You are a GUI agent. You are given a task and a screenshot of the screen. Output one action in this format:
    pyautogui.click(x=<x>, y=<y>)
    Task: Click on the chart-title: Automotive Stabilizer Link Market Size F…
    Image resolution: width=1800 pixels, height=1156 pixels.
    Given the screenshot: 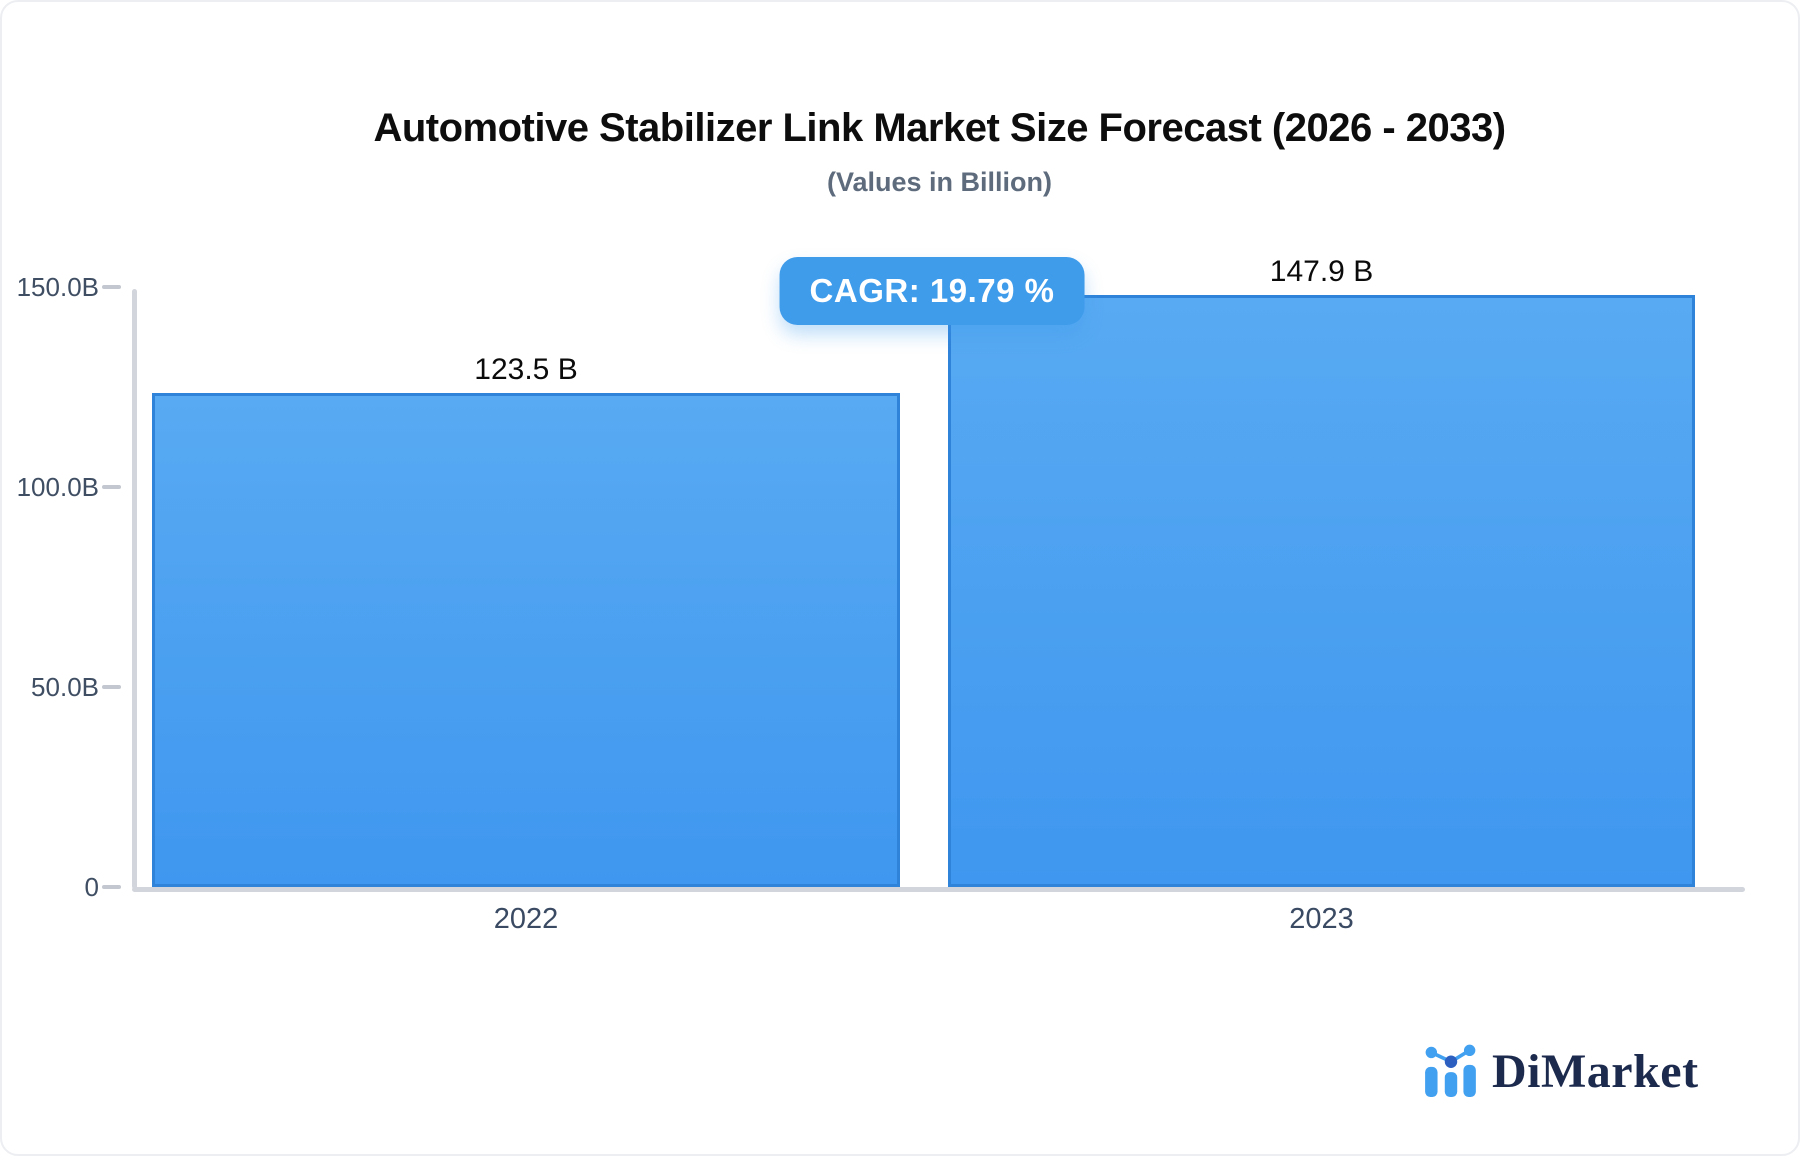 What is the action you would take?
    pyautogui.click(x=939, y=128)
    